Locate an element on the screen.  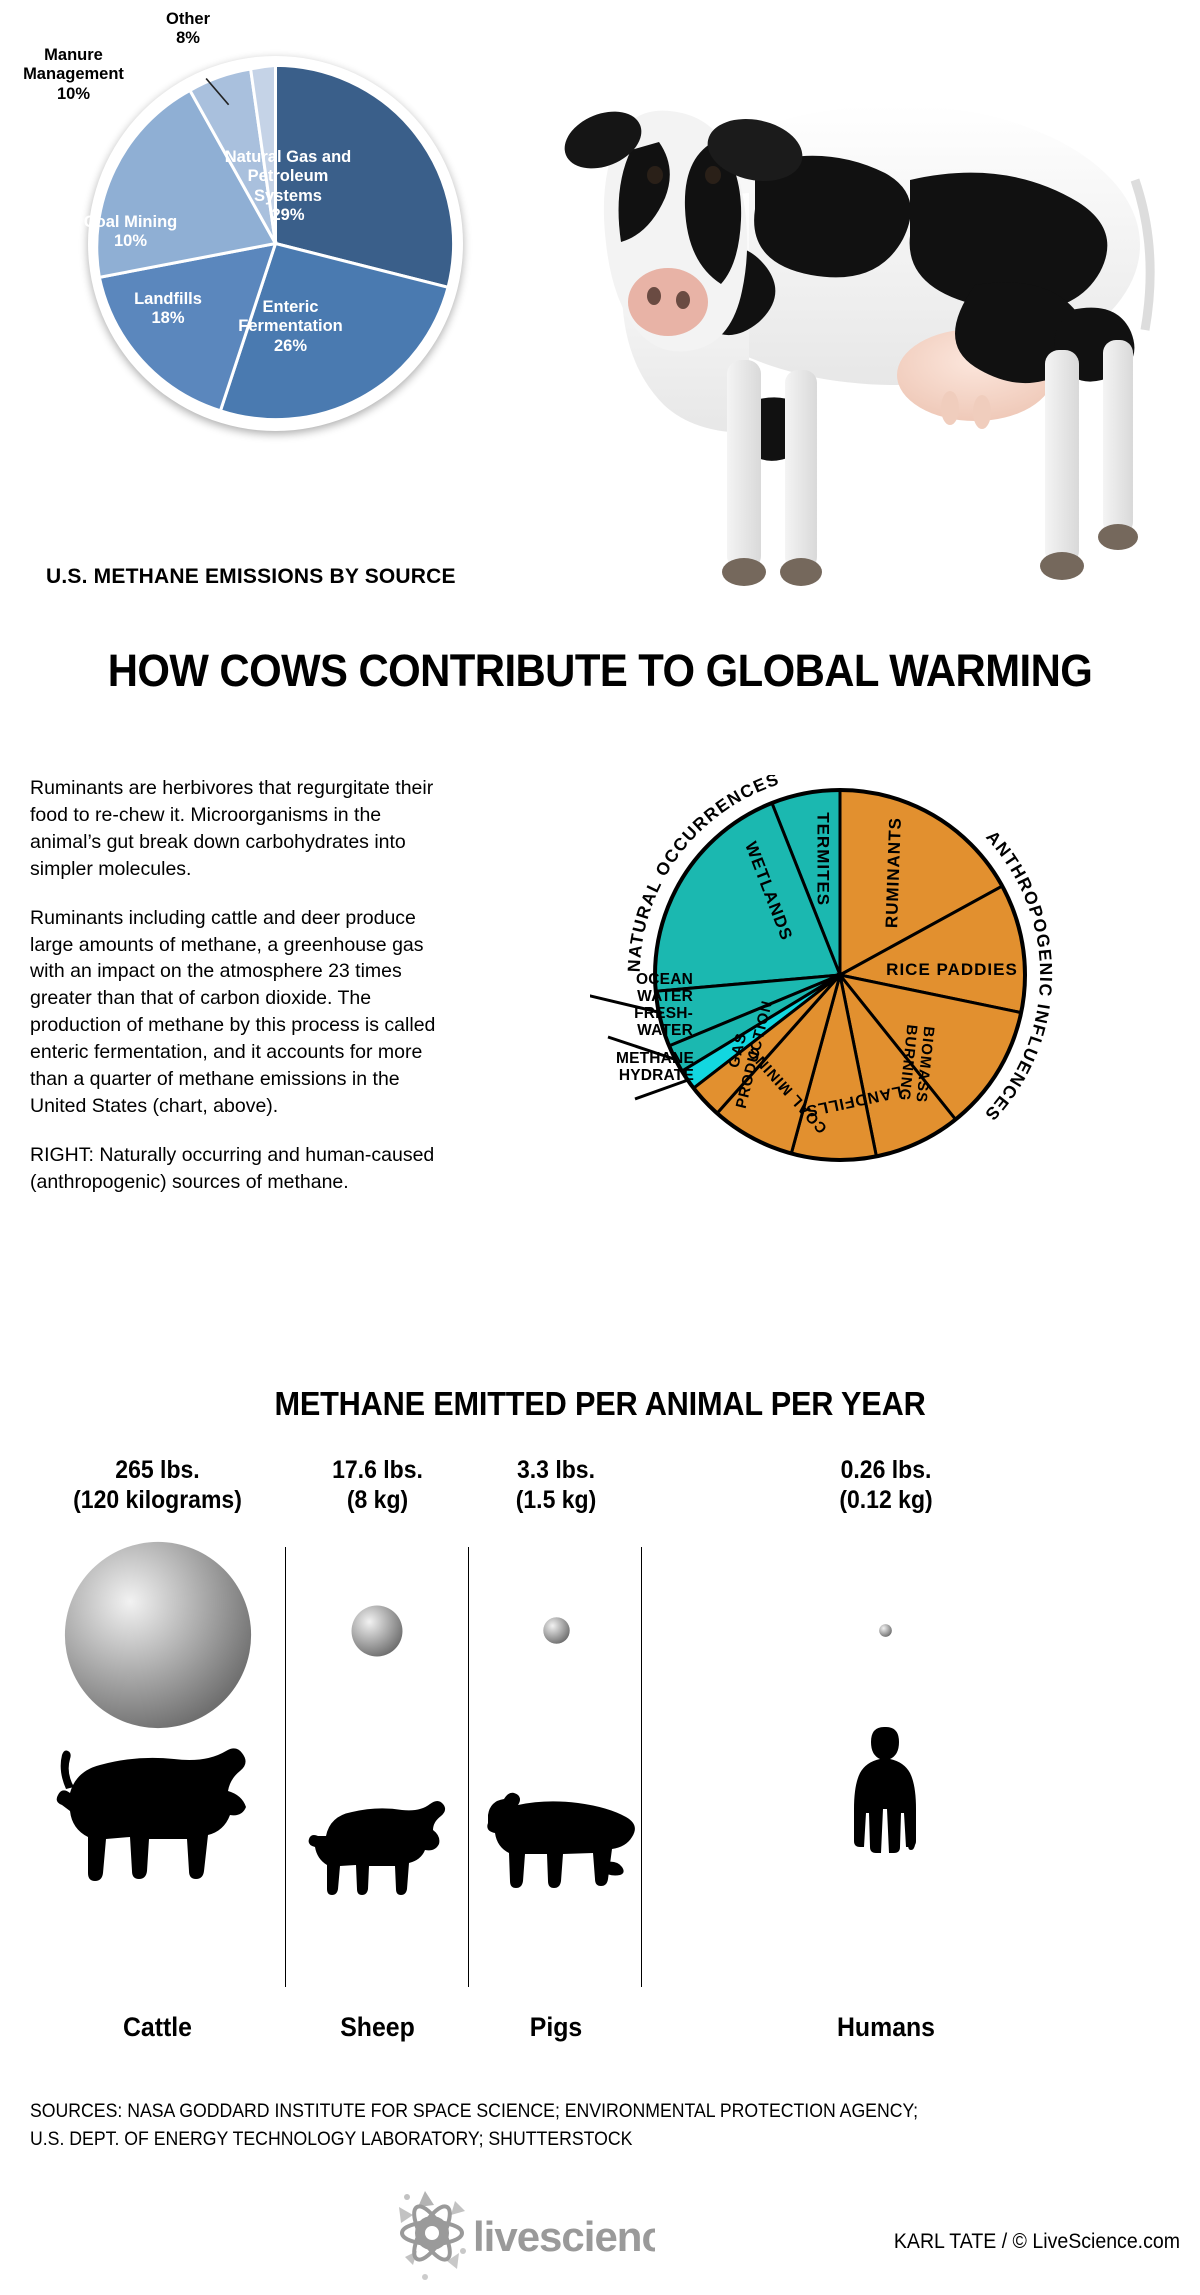
pig-silhouette is located at coordinates (561, 1840).